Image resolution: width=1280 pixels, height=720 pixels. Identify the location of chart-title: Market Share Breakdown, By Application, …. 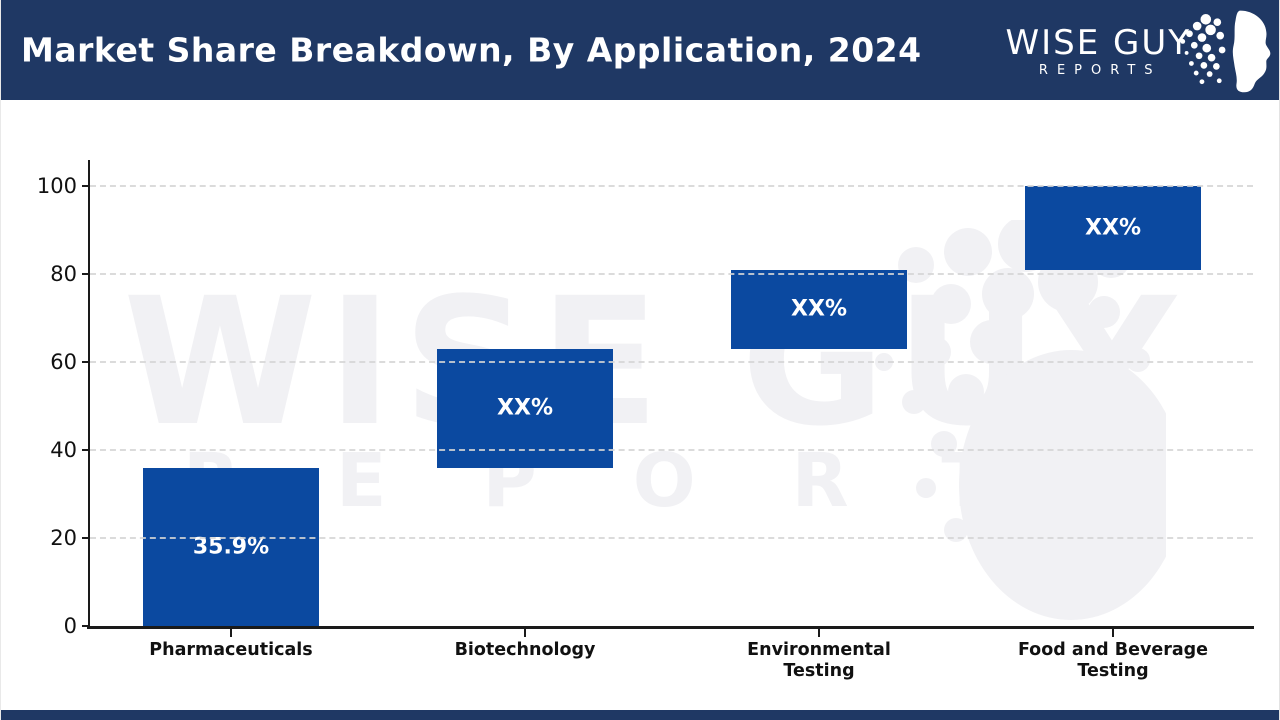
(471, 50).